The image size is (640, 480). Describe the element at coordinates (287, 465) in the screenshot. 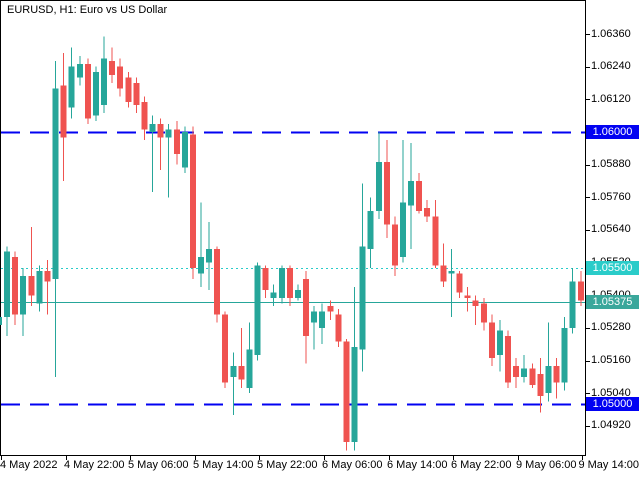

I see `time-tick-label: 5 May 22:00` at that location.